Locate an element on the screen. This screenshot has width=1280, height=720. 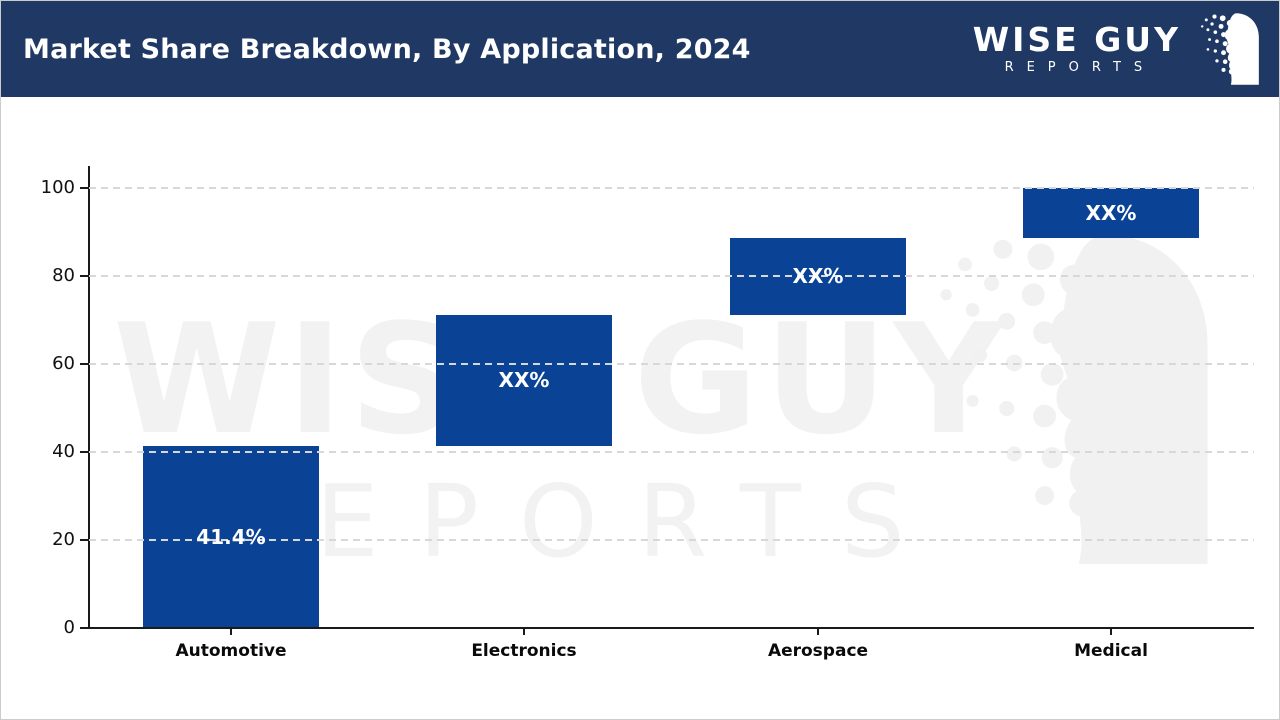
y-axis-tick-label-0: 0 is located at coordinates (69, 627).